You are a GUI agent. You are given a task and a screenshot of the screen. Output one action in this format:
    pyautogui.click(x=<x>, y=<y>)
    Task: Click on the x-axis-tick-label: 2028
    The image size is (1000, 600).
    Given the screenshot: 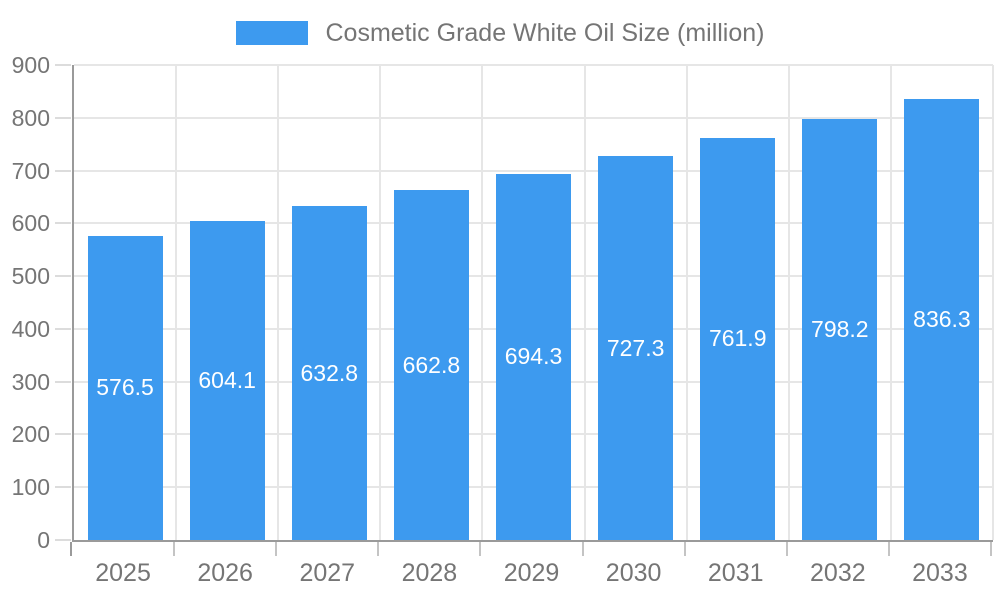 What is the action you would take?
    pyautogui.click(x=429, y=573)
    